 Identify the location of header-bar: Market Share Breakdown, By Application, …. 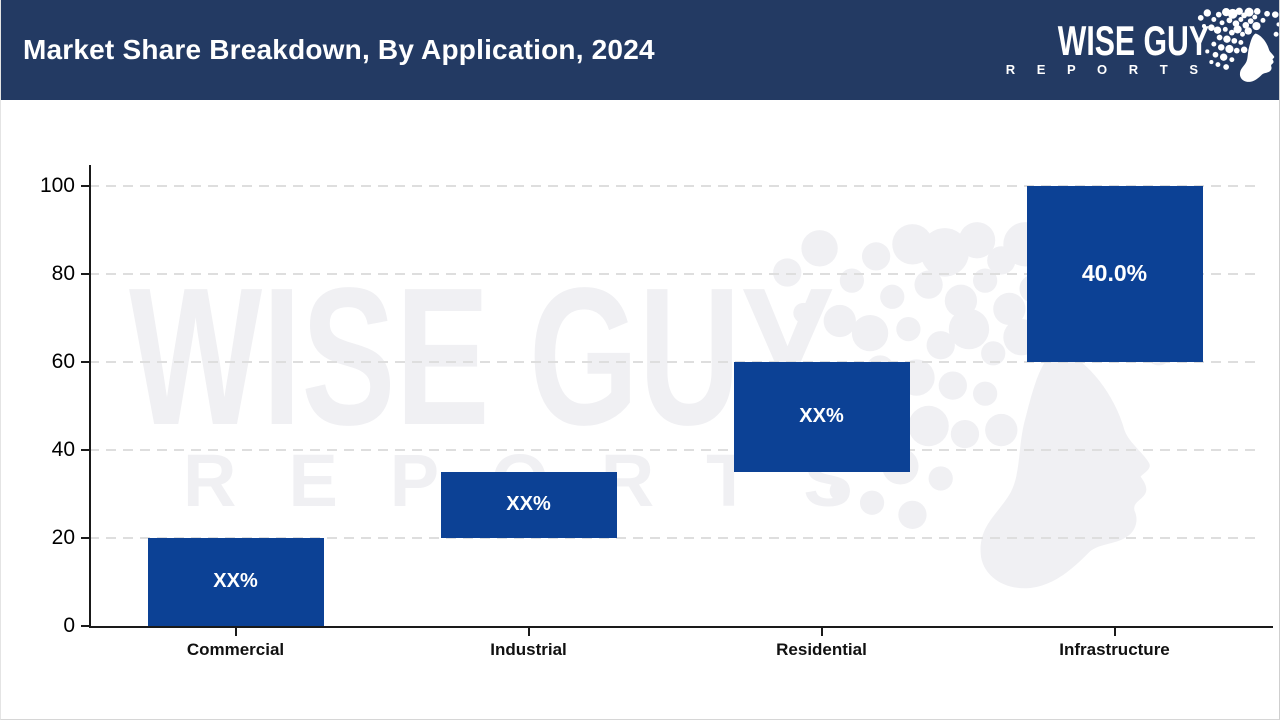
(640, 50).